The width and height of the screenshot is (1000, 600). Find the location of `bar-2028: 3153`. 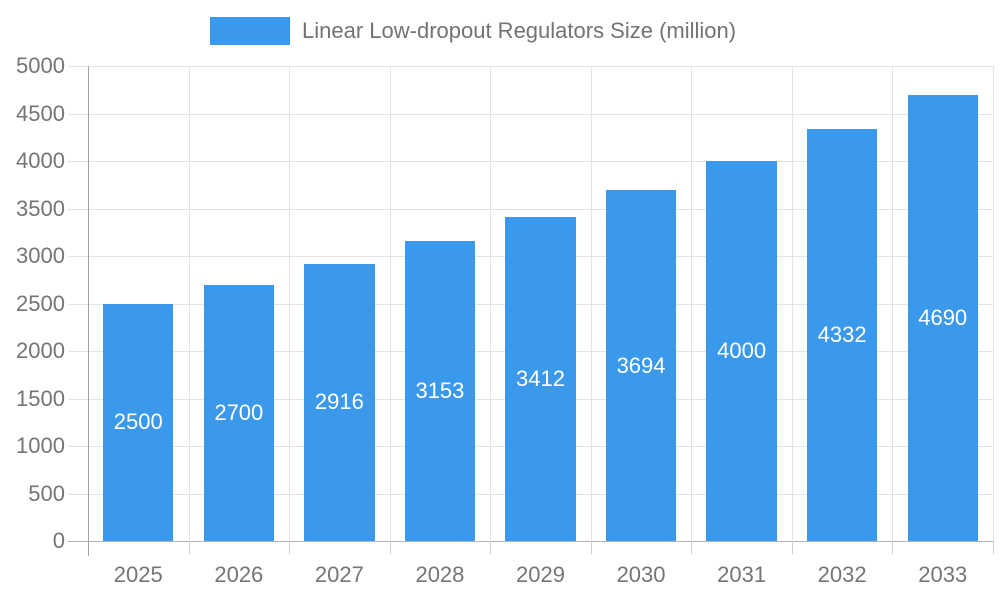

bar-2028: 3153 is located at coordinates (440, 391).